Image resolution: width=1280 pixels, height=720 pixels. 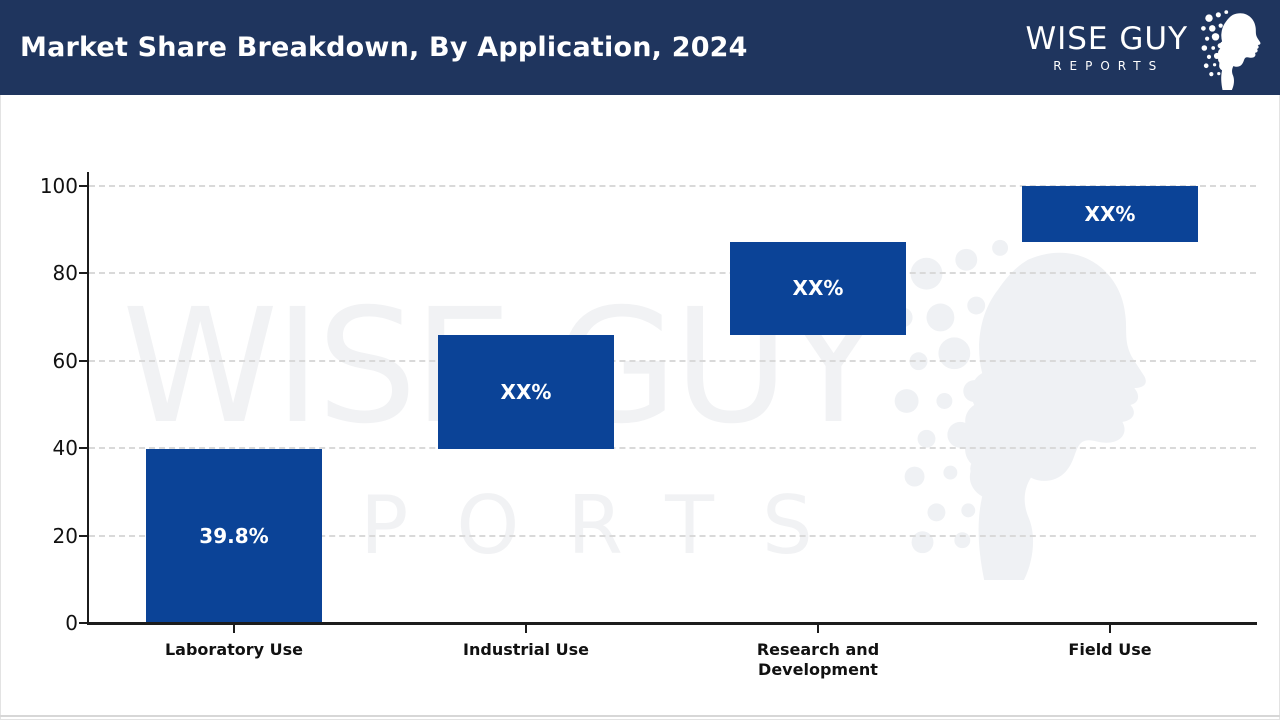 What do you see at coordinates (58, 186) in the screenshot?
I see `y-tick-label: 100` at bounding box center [58, 186].